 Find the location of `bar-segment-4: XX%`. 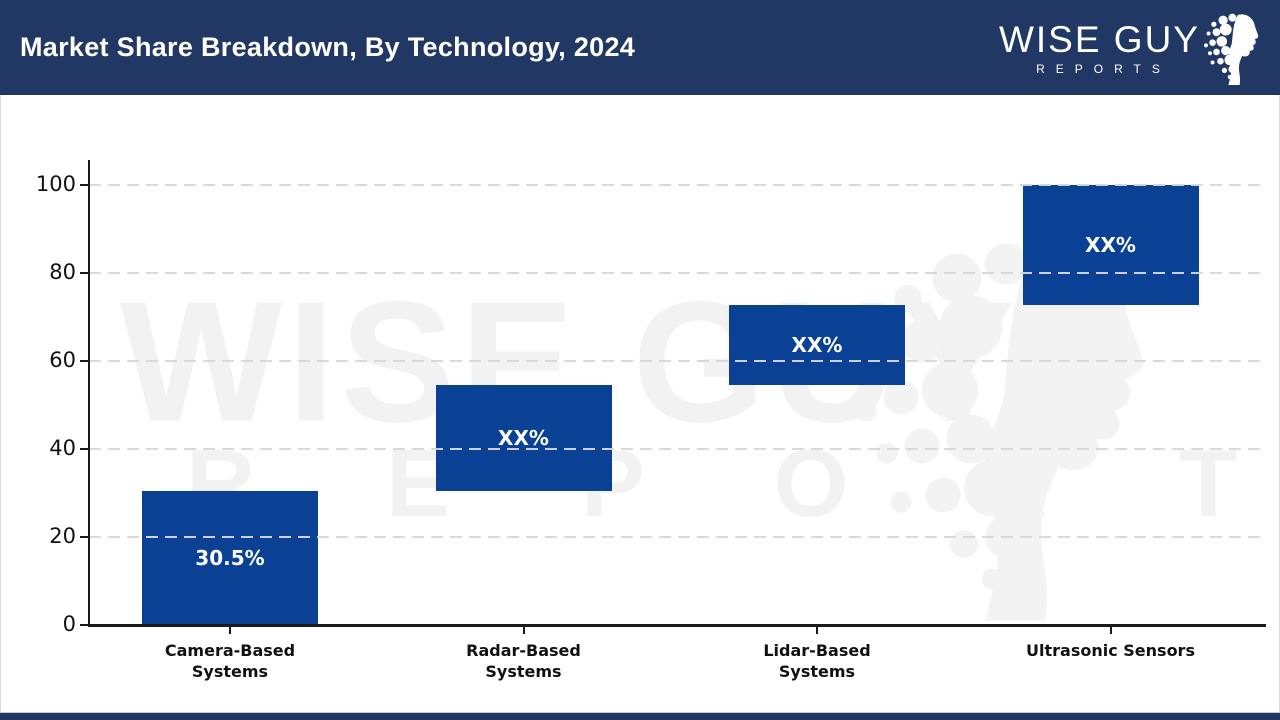

bar-segment-4: XX% is located at coordinates (1110, 245).